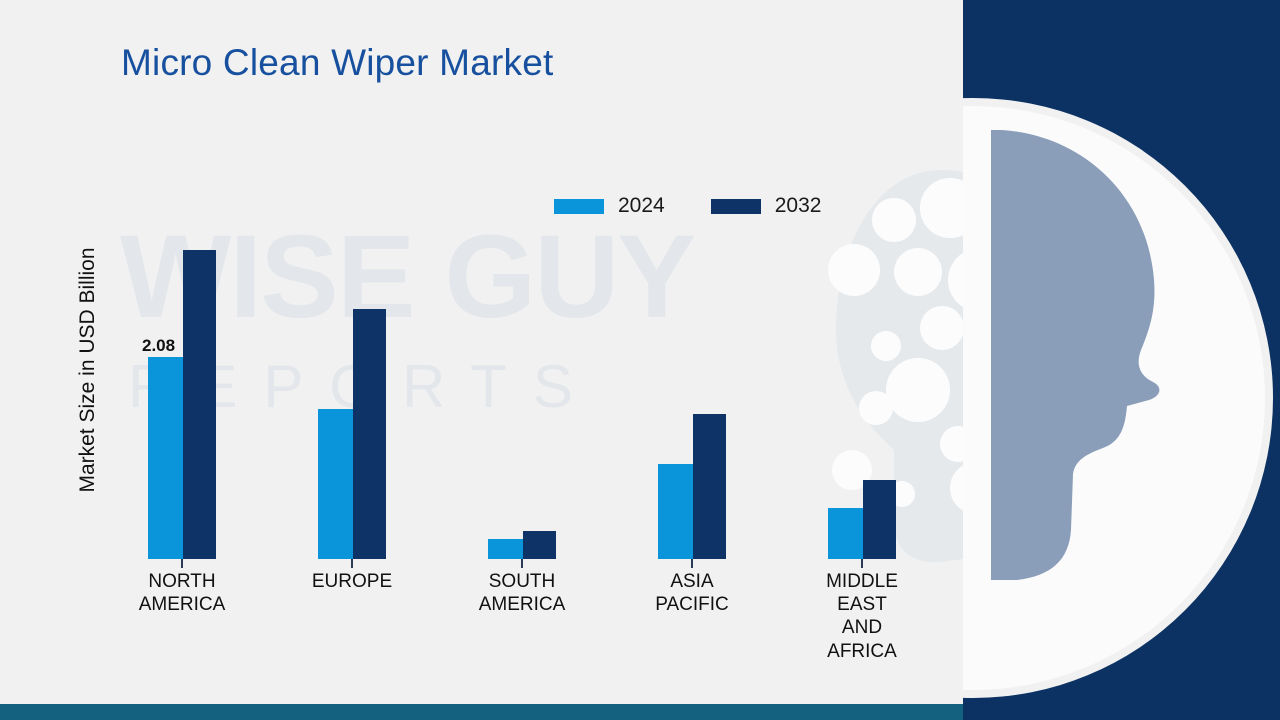  I want to click on face-profile-silhouette-icon, so click(1121, 355).